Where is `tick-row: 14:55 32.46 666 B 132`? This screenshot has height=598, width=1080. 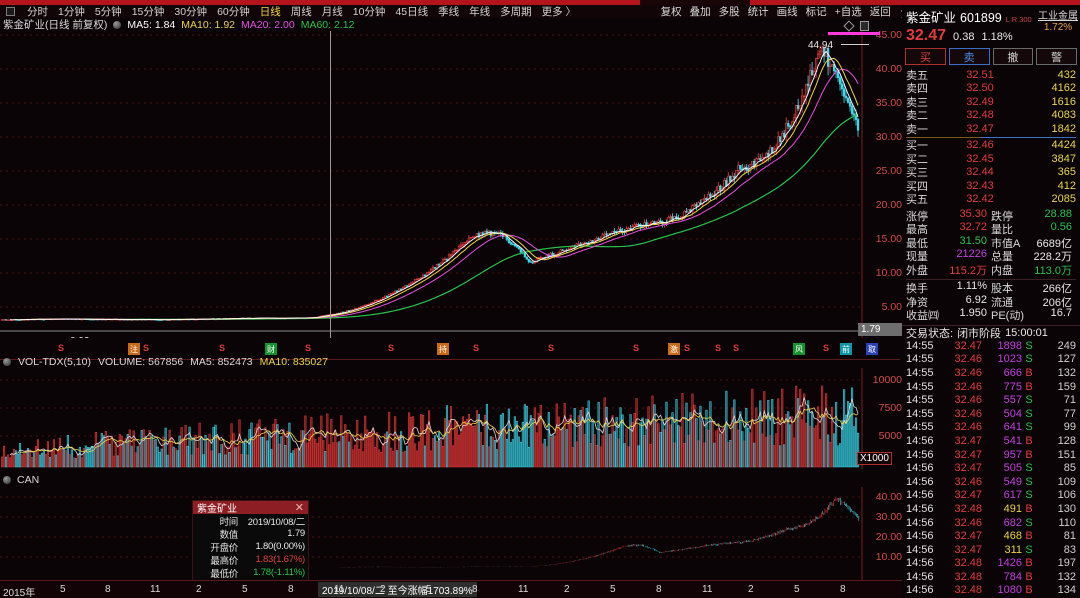
tick-row: 14:55 32.46 666 B 132 is located at coordinates (991, 373).